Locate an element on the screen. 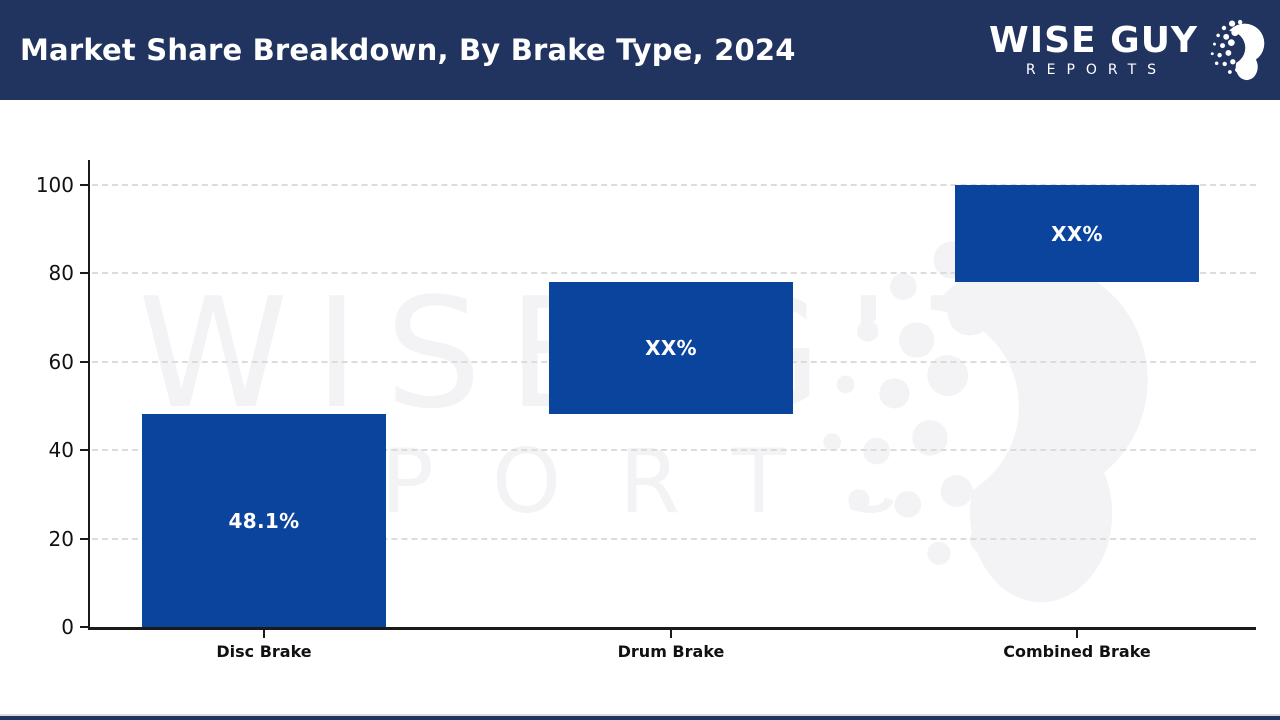 This screenshot has height=720, width=1280. y-tick-label: 60 is located at coordinates (61, 361).